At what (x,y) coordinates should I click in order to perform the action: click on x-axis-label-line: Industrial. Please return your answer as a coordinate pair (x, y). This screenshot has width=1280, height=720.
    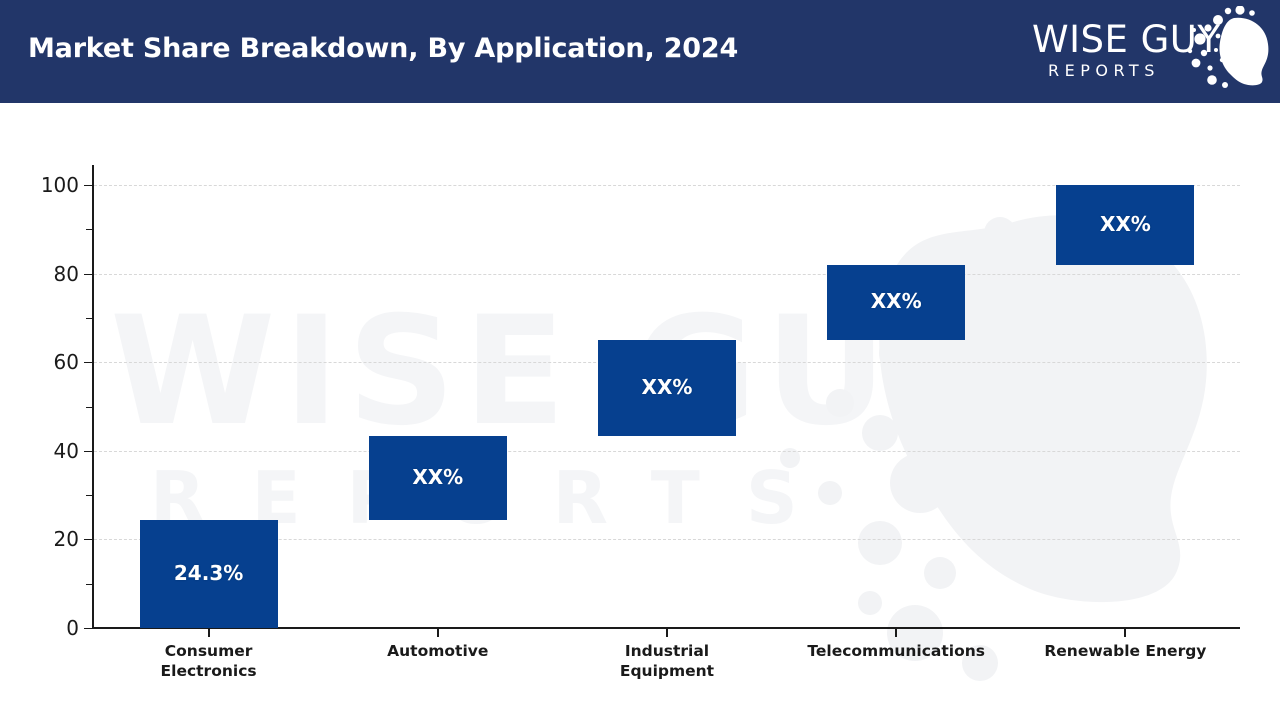
    Looking at the image, I should click on (667, 651).